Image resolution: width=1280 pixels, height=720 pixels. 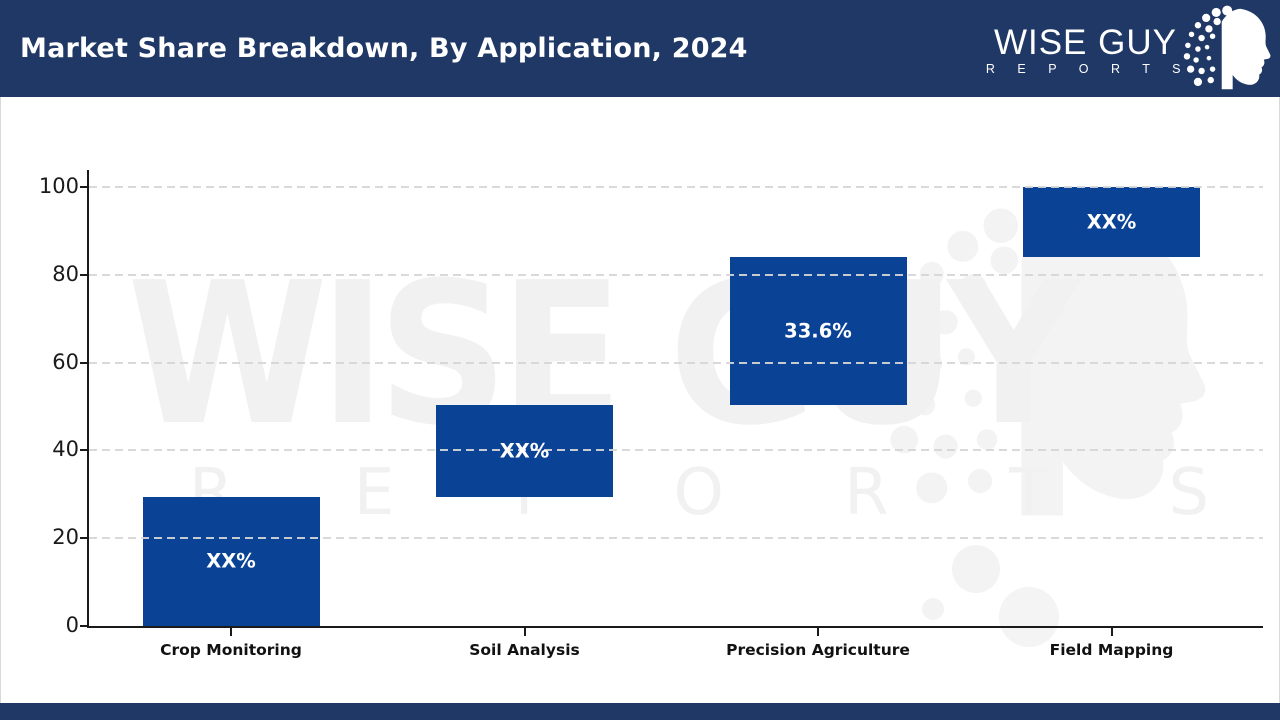 I want to click on wiseguy-logo: WISE GUY R E P O R T S, so click(x=1126, y=48).